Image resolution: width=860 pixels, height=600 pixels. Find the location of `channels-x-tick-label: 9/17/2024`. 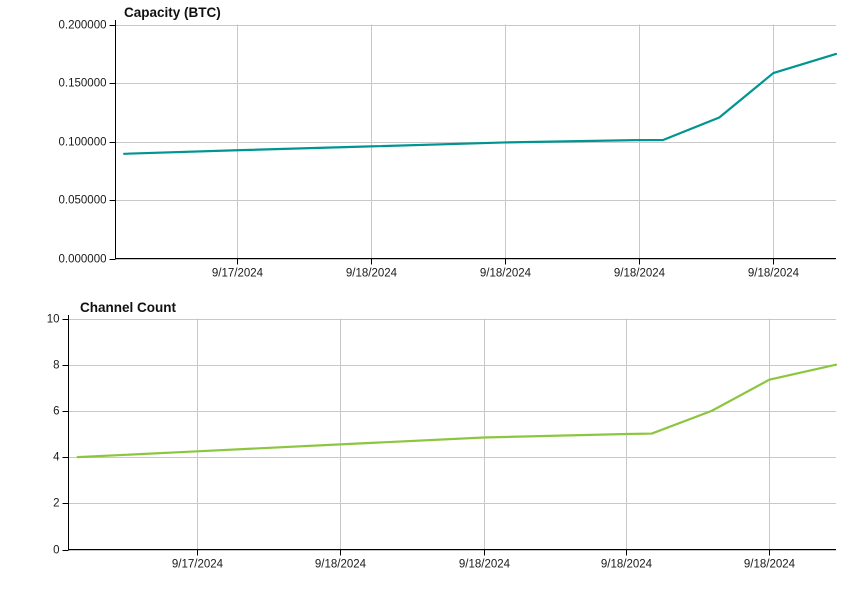

channels-x-tick-label: 9/17/2024 is located at coordinates (198, 565).